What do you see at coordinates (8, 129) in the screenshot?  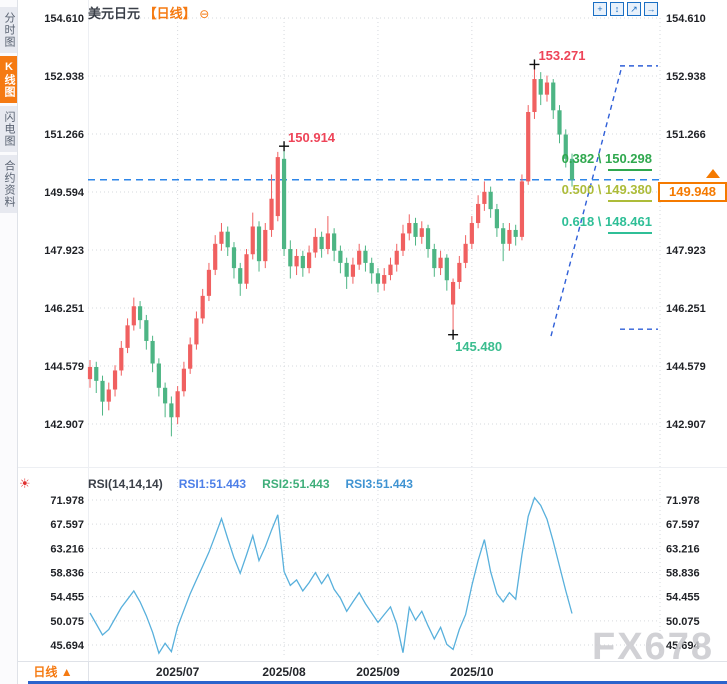 I see `sidebar-tab-lightning: 闪电图` at bounding box center [8, 129].